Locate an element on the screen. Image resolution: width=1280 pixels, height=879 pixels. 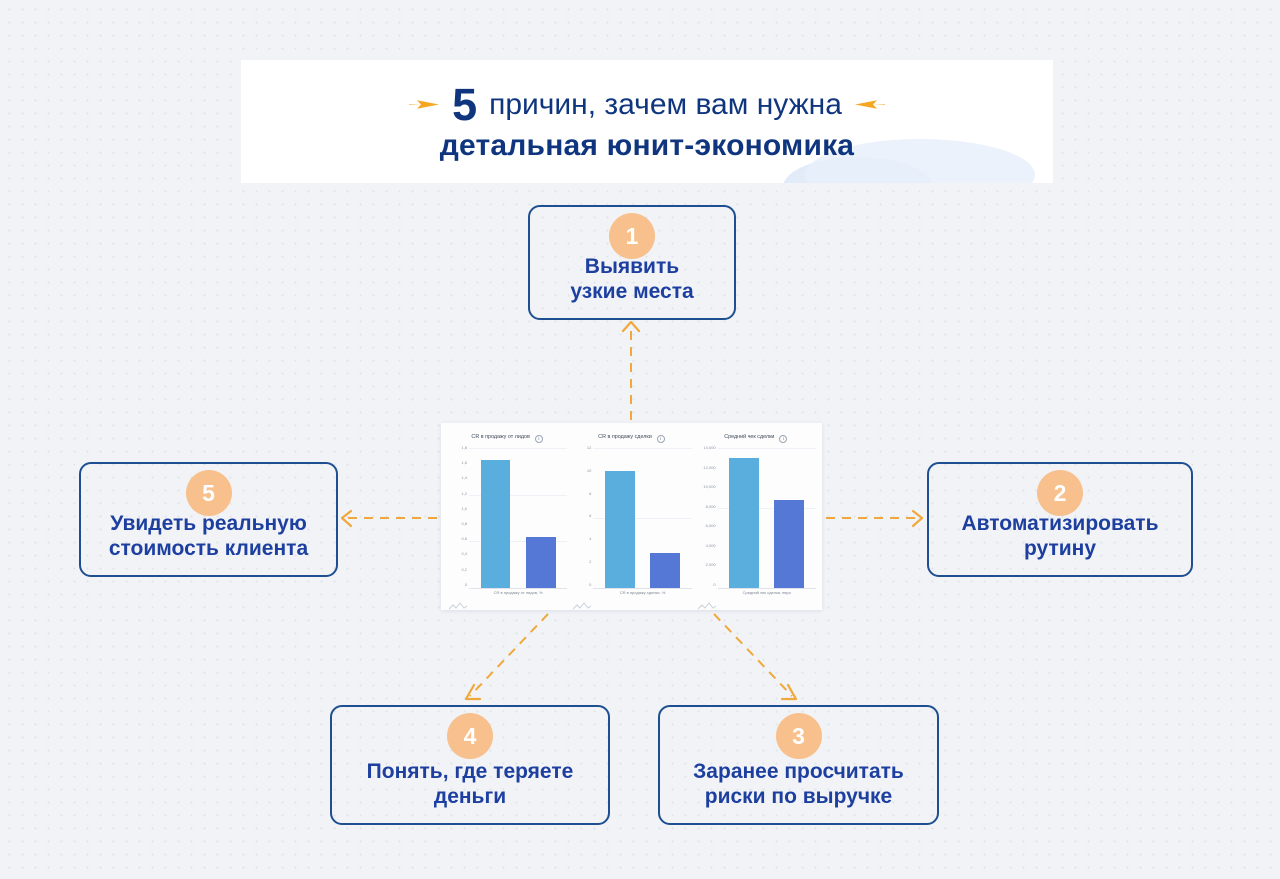
y-tick: 0,6 is located at coordinates (464, 539).